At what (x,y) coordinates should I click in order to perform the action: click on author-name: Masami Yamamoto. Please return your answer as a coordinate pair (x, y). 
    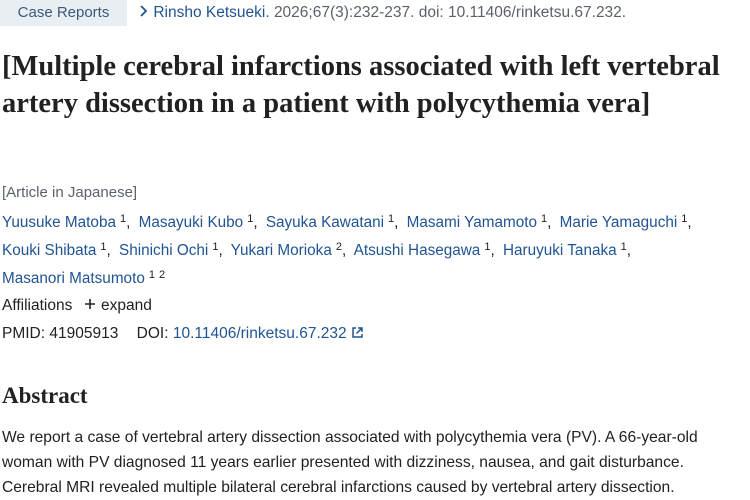
    Looking at the image, I should click on (471, 222).